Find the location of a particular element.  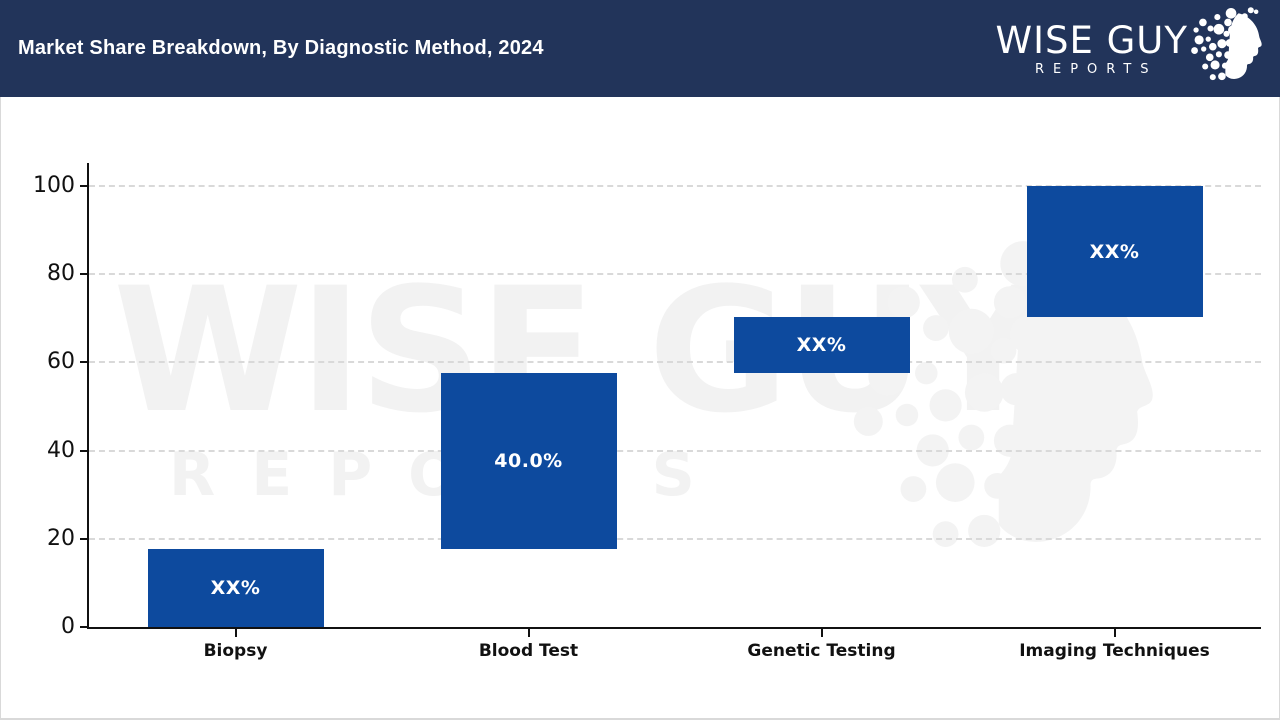

y-axis-tick-label: 60 is located at coordinates (61, 362).